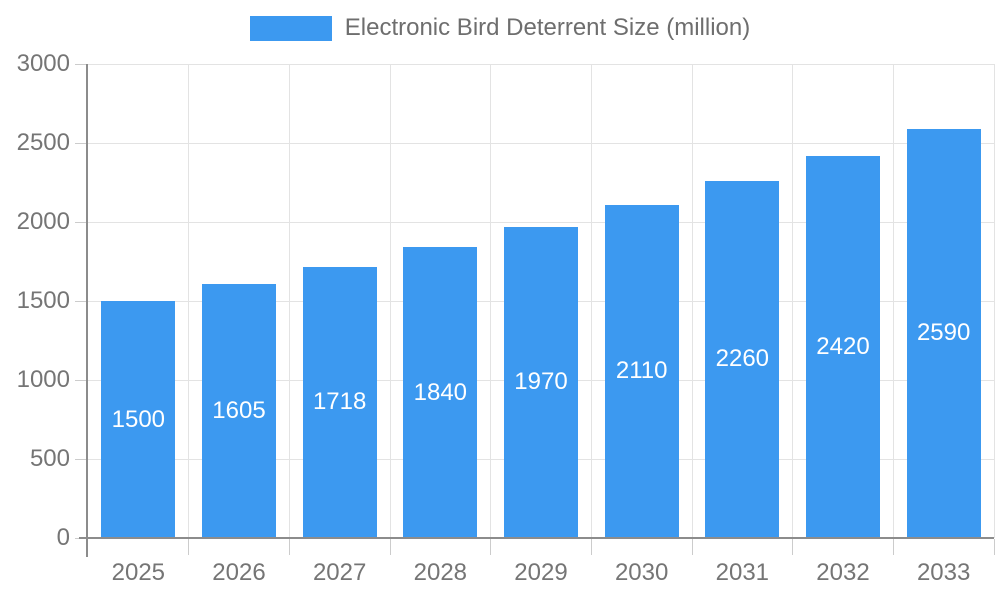 This screenshot has width=1000, height=600. I want to click on y-tick-label: 3000, so click(43, 63).